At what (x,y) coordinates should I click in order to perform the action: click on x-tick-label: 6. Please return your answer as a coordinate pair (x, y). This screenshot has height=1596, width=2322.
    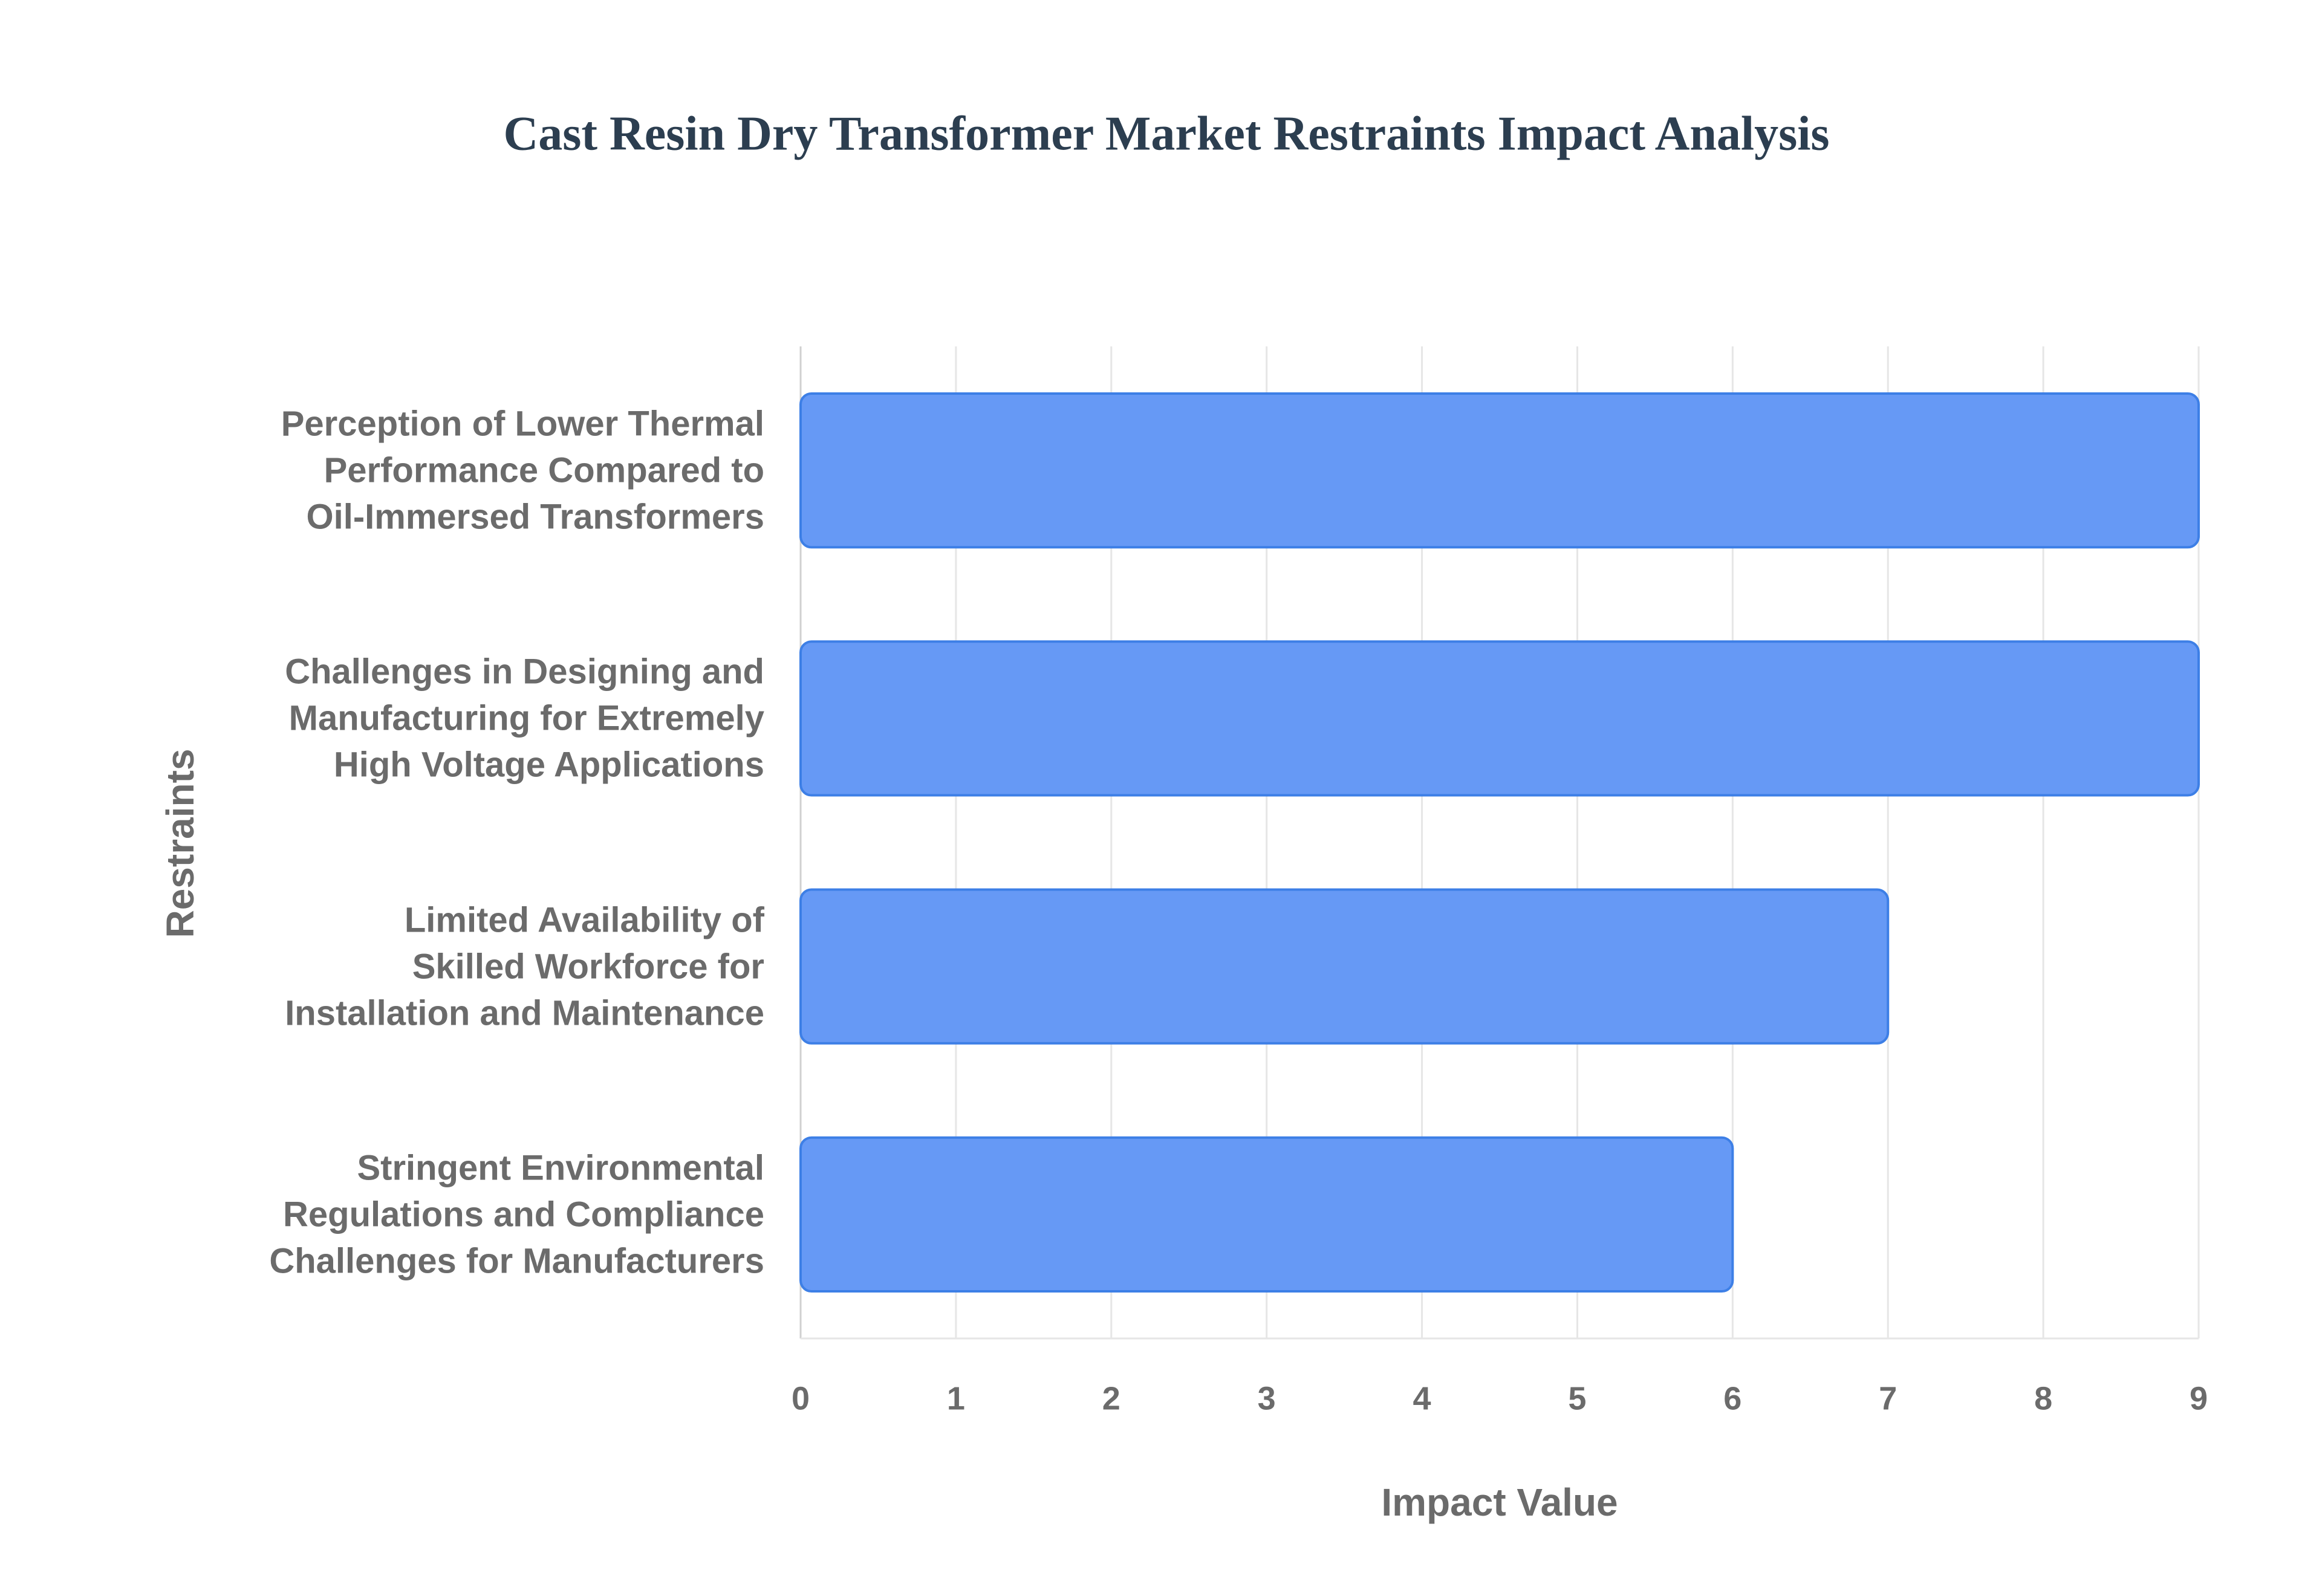
    Looking at the image, I should click on (1732, 1398).